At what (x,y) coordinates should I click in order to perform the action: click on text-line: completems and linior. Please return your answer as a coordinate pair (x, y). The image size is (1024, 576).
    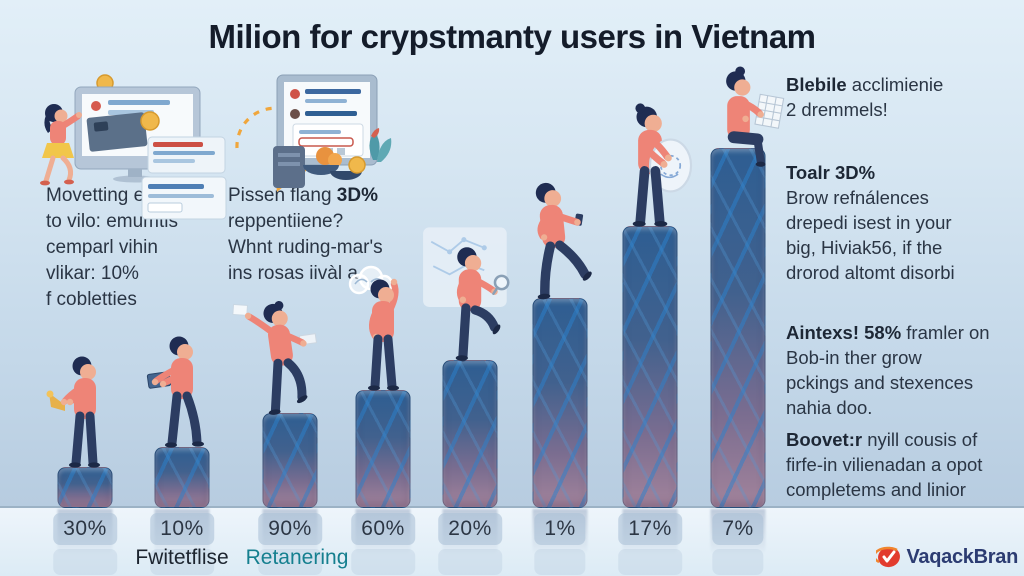
    Looking at the image, I should click on (876, 489).